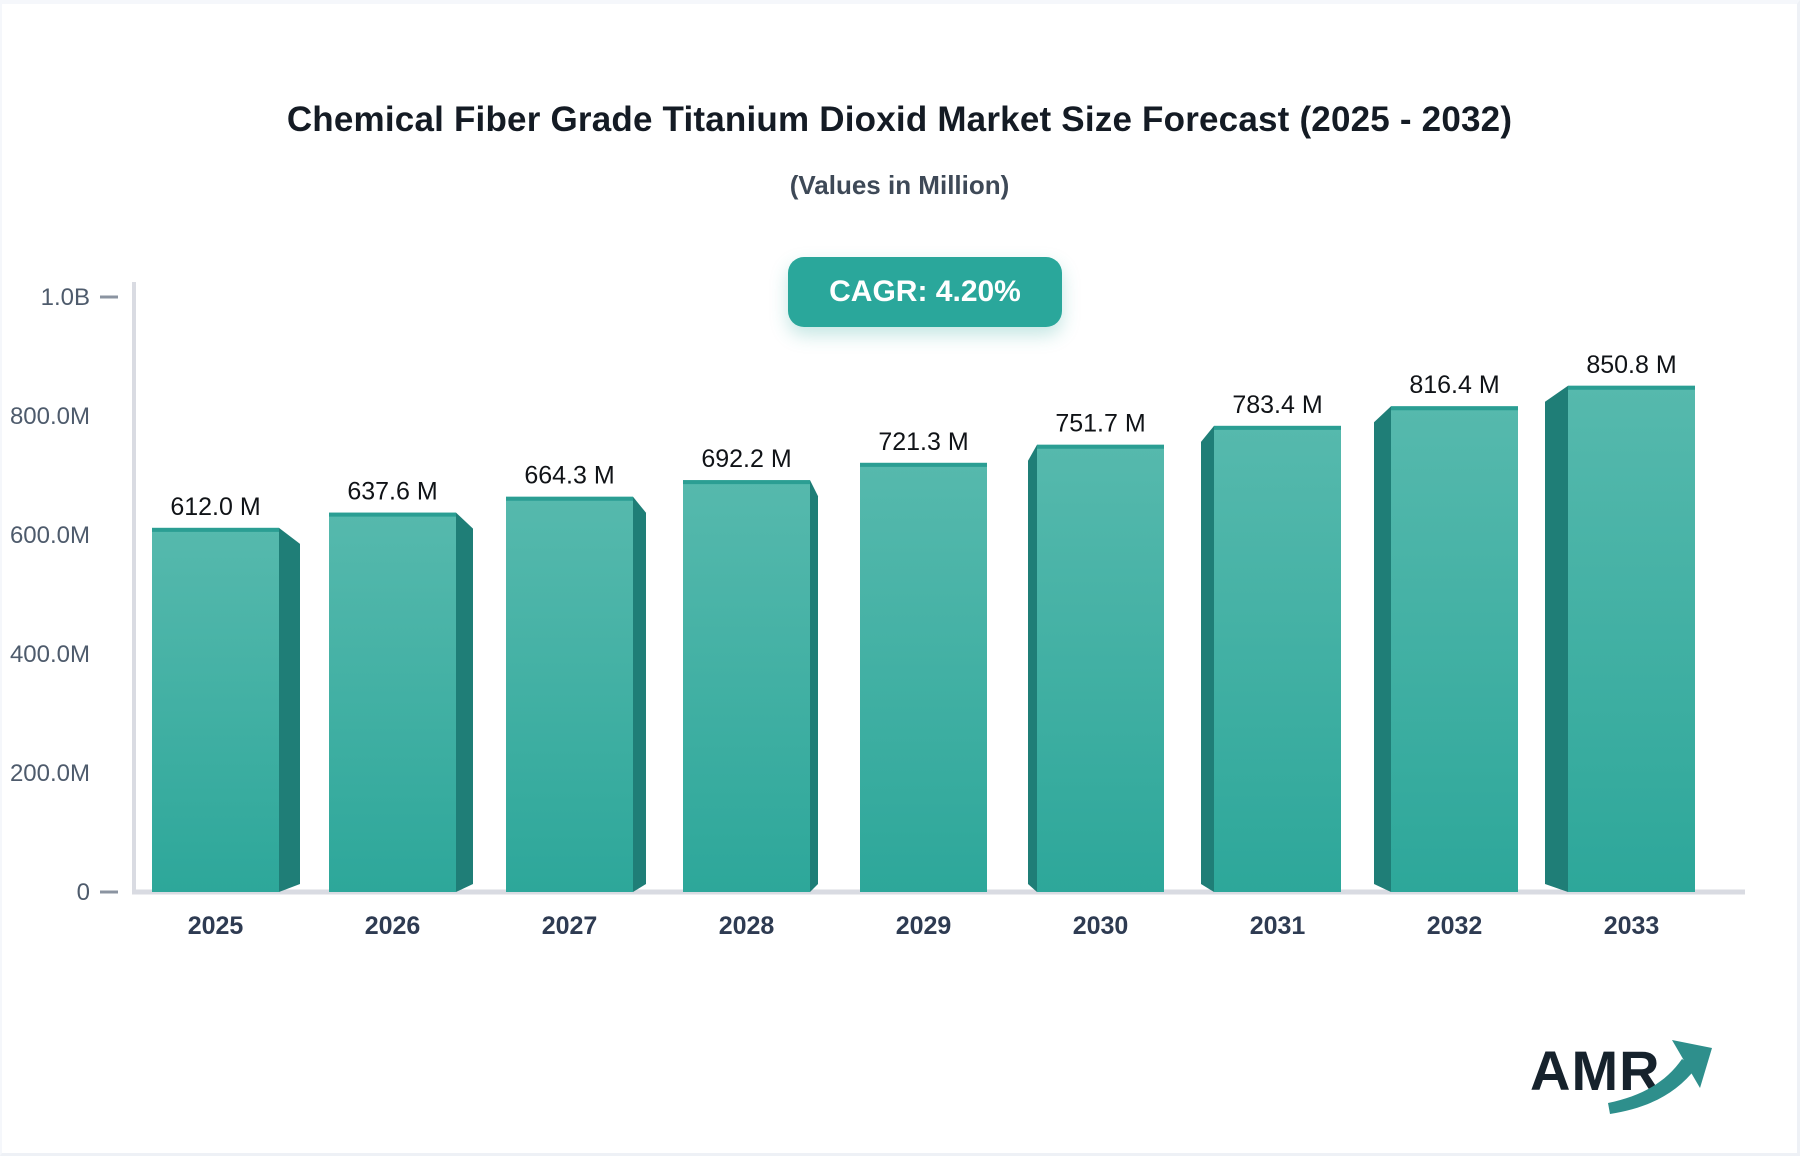 This screenshot has width=1800, height=1156. What do you see at coordinates (924, 926) in the screenshot?
I see `x-axis-label: 2029` at bounding box center [924, 926].